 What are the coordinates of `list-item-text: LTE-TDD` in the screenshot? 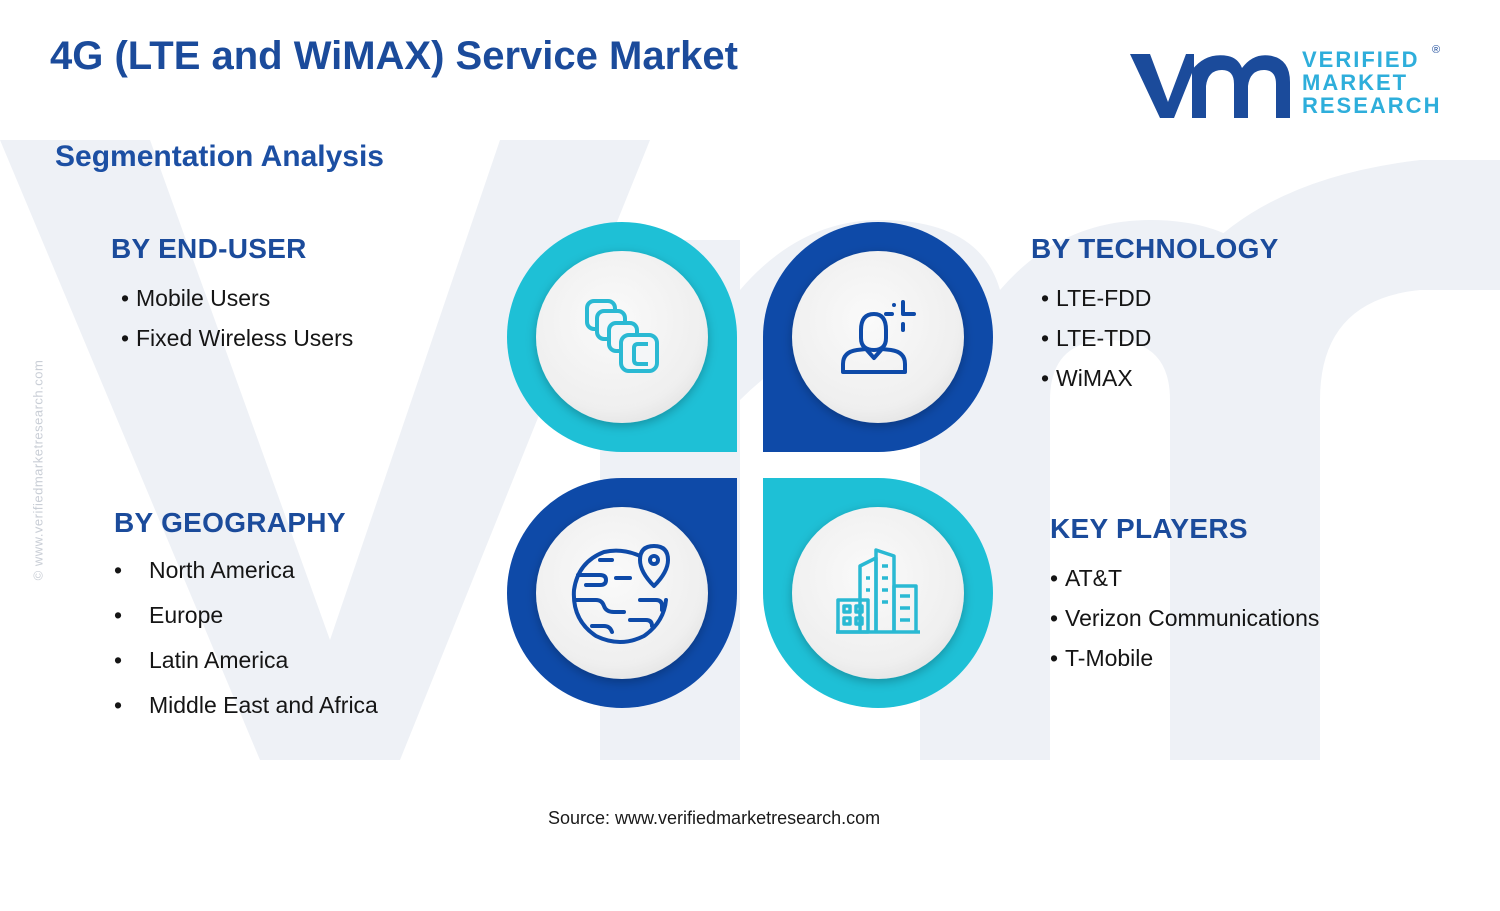 It's located at (1104, 338).